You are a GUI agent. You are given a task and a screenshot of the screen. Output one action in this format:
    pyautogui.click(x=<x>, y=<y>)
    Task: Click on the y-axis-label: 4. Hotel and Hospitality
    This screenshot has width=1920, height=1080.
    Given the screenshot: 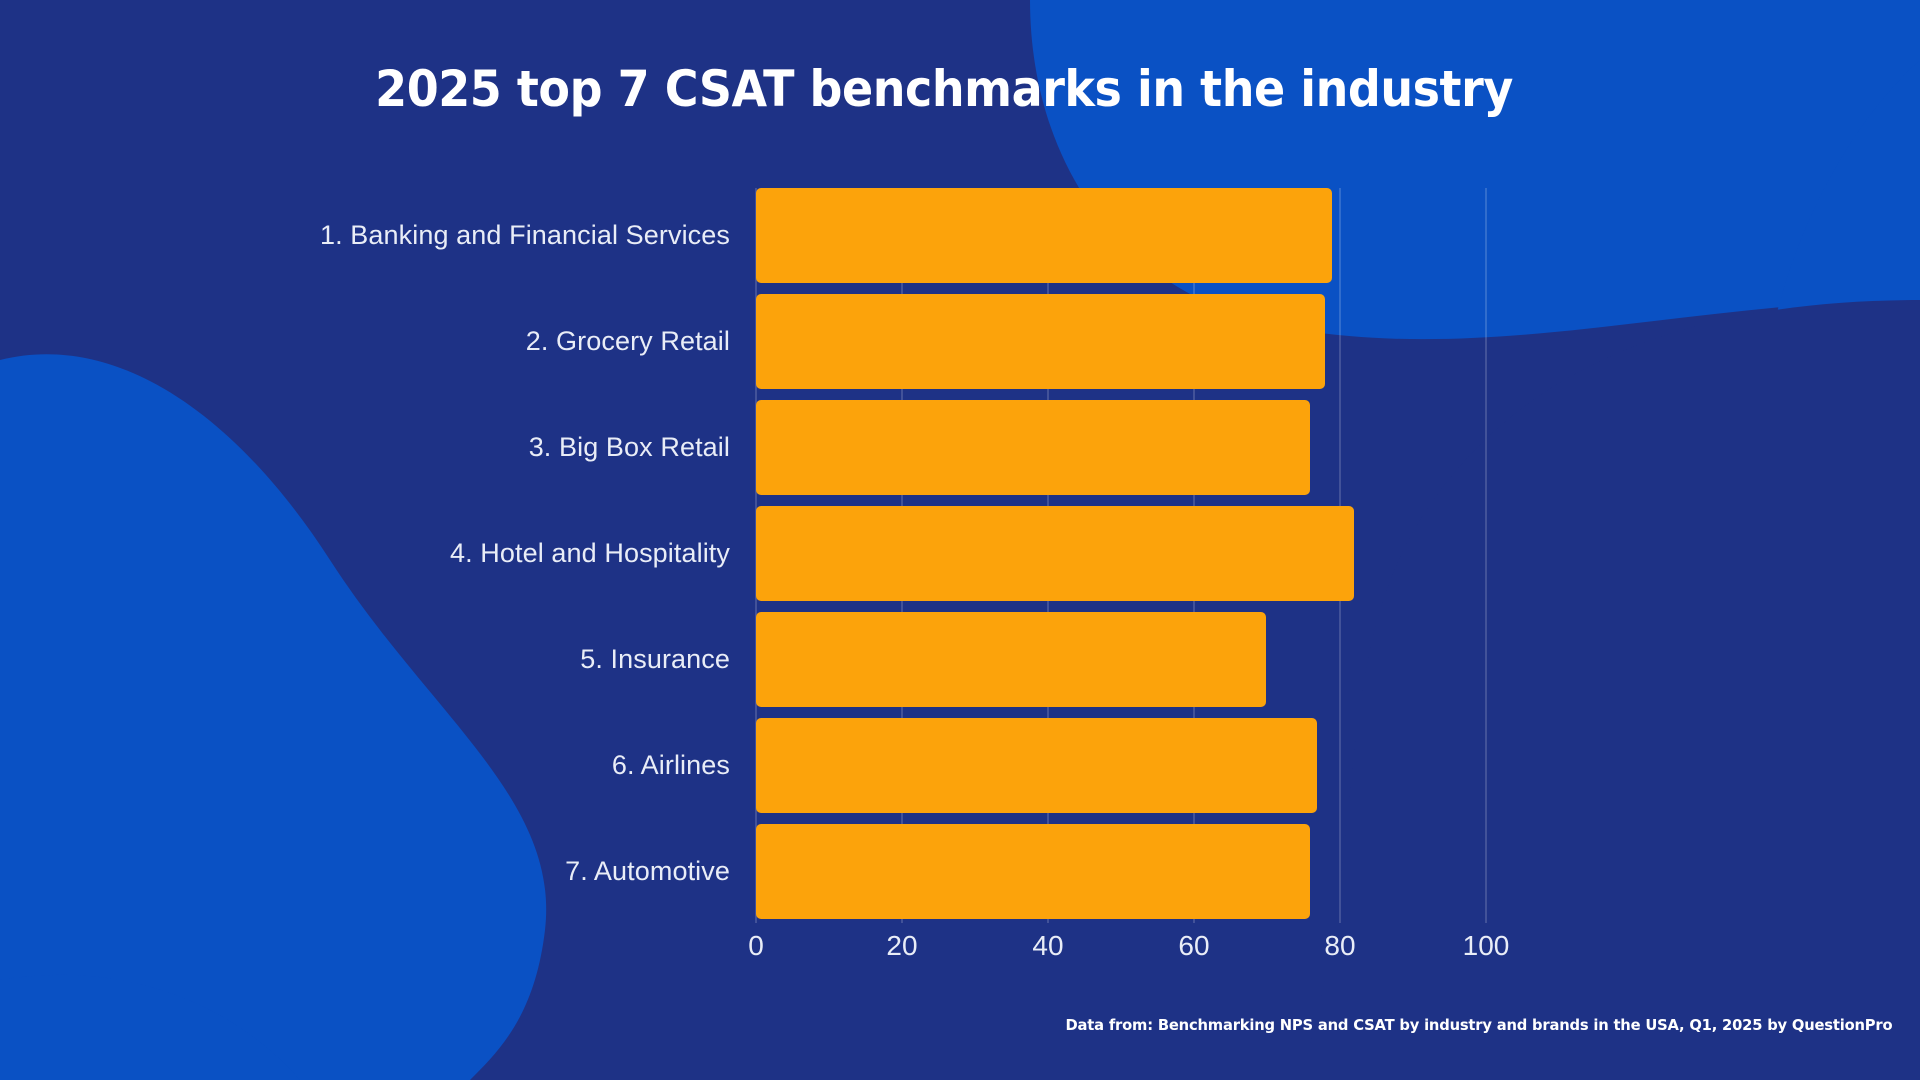 What is the action you would take?
    pyautogui.click(x=589, y=553)
    